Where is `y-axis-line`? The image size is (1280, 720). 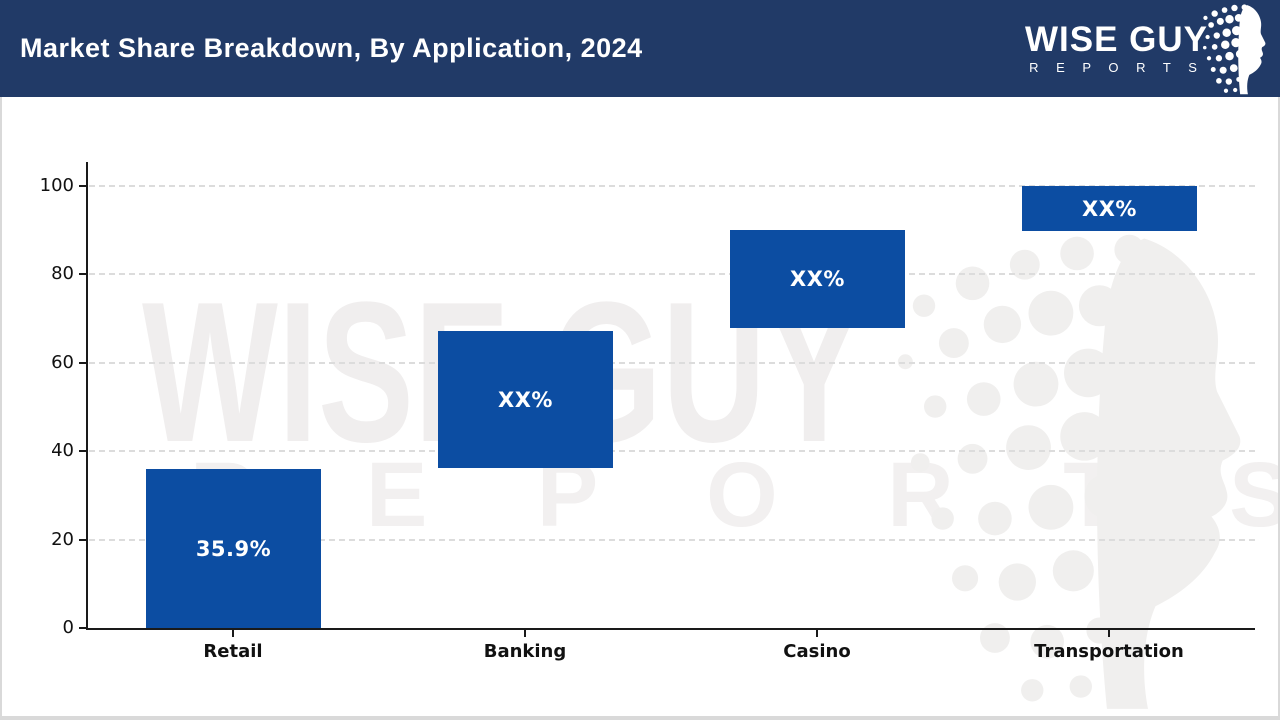
y-axis-line is located at coordinates (87, 396).